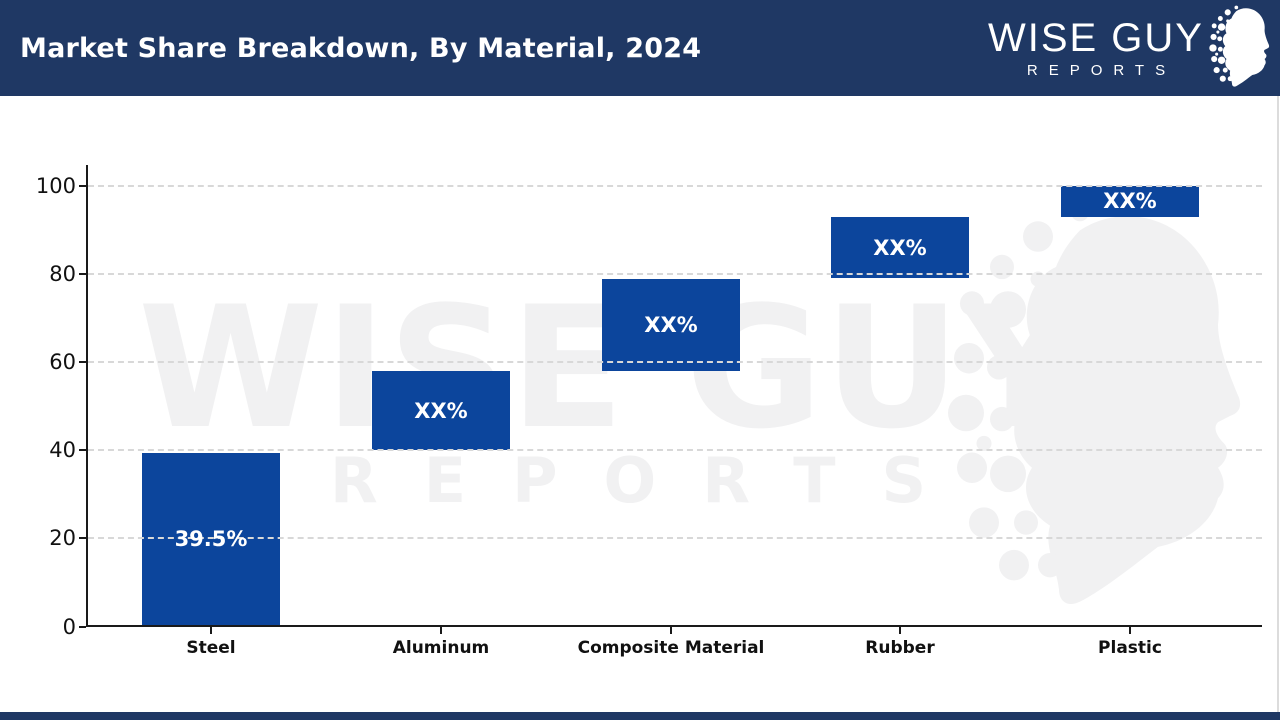 The image size is (1280, 720). What do you see at coordinates (62, 274) in the screenshot?
I see `y-tick-label: 80` at bounding box center [62, 274].